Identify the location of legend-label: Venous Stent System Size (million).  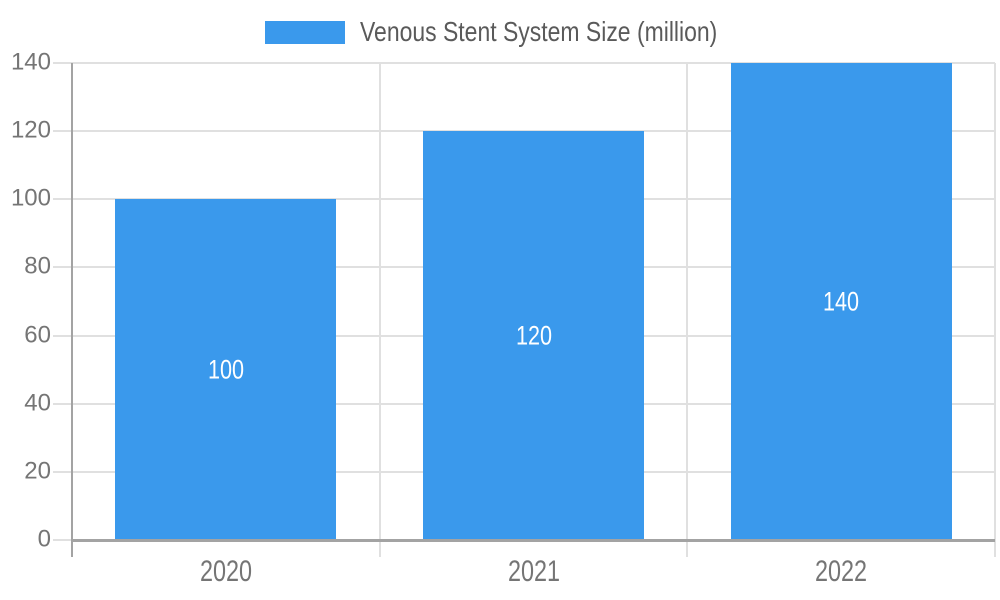
(539, 31).